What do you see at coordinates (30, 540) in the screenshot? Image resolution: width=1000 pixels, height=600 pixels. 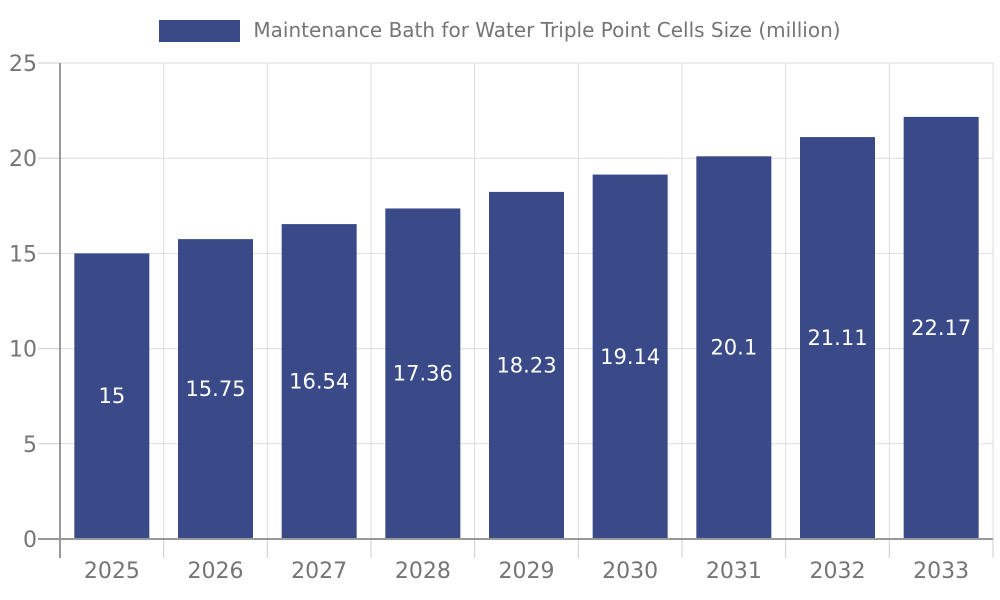 I see `y-tick-label: 0` at bounding box center [30, 540].